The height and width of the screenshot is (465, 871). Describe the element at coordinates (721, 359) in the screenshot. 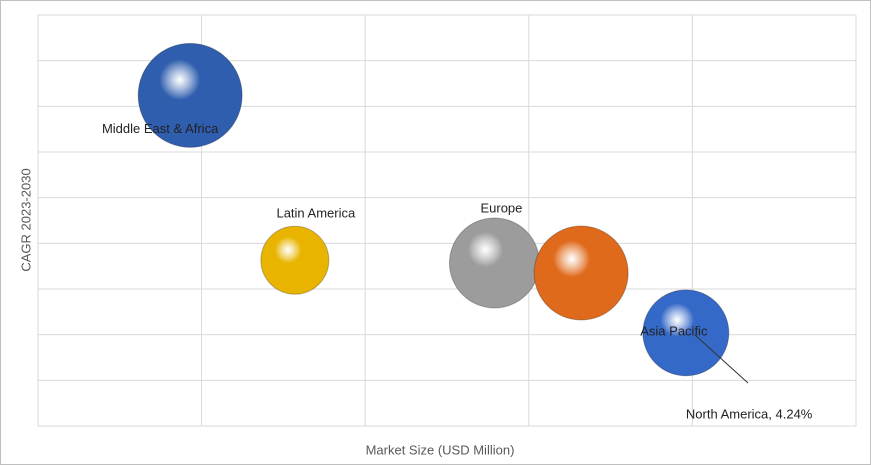

I see `leader-line` at that location.